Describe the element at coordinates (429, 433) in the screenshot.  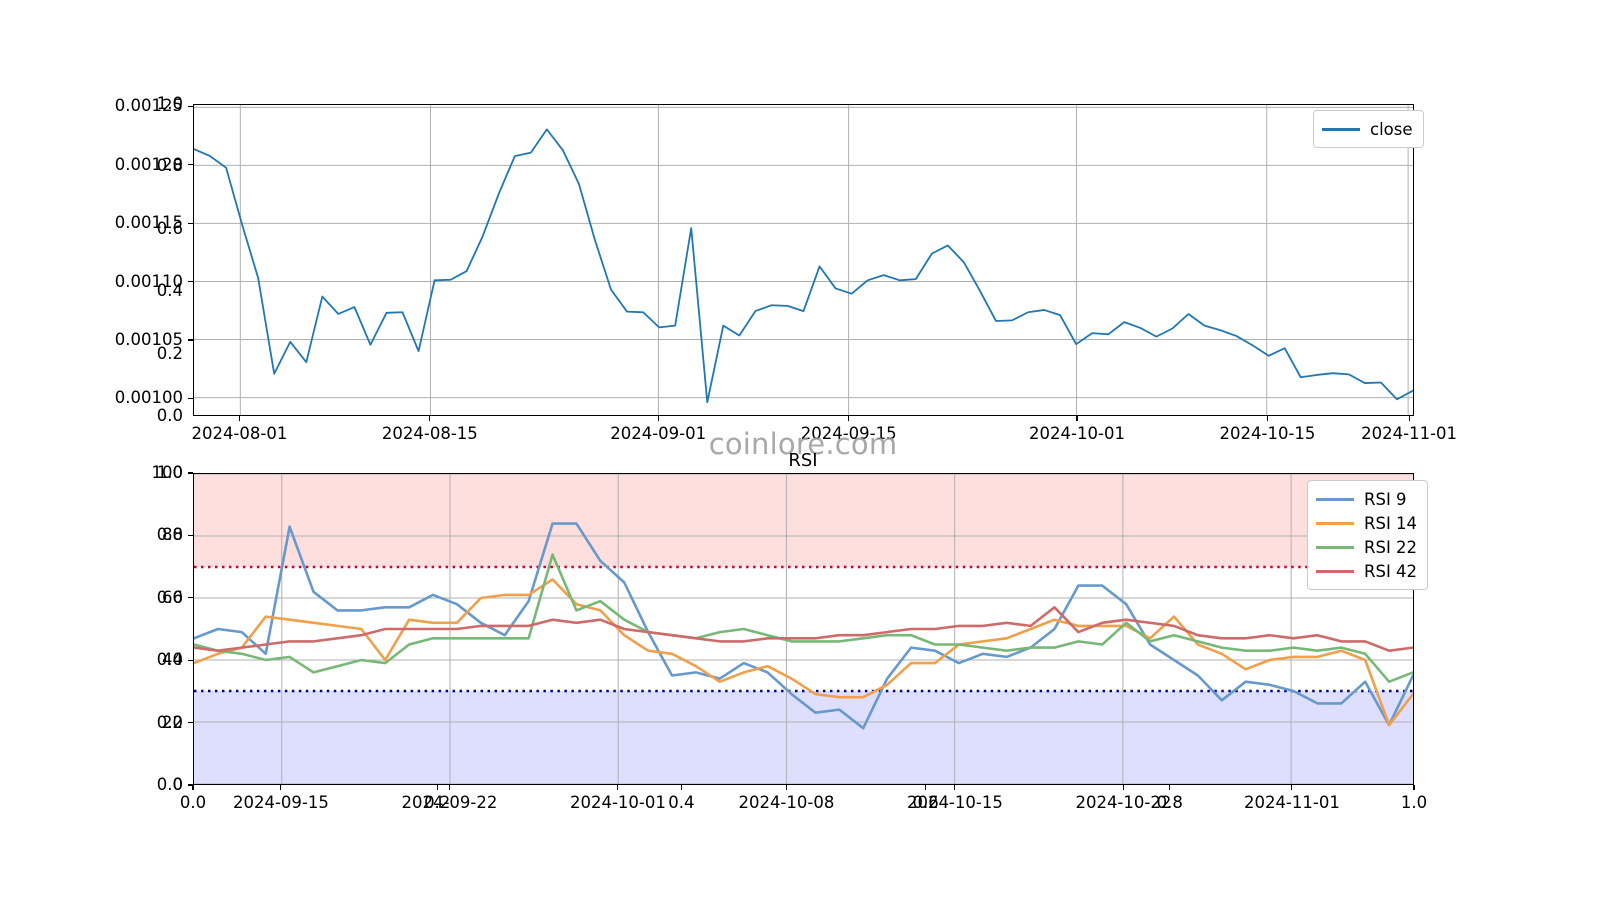
I see `price-x-tick-label: 2024-08-15` at that location.